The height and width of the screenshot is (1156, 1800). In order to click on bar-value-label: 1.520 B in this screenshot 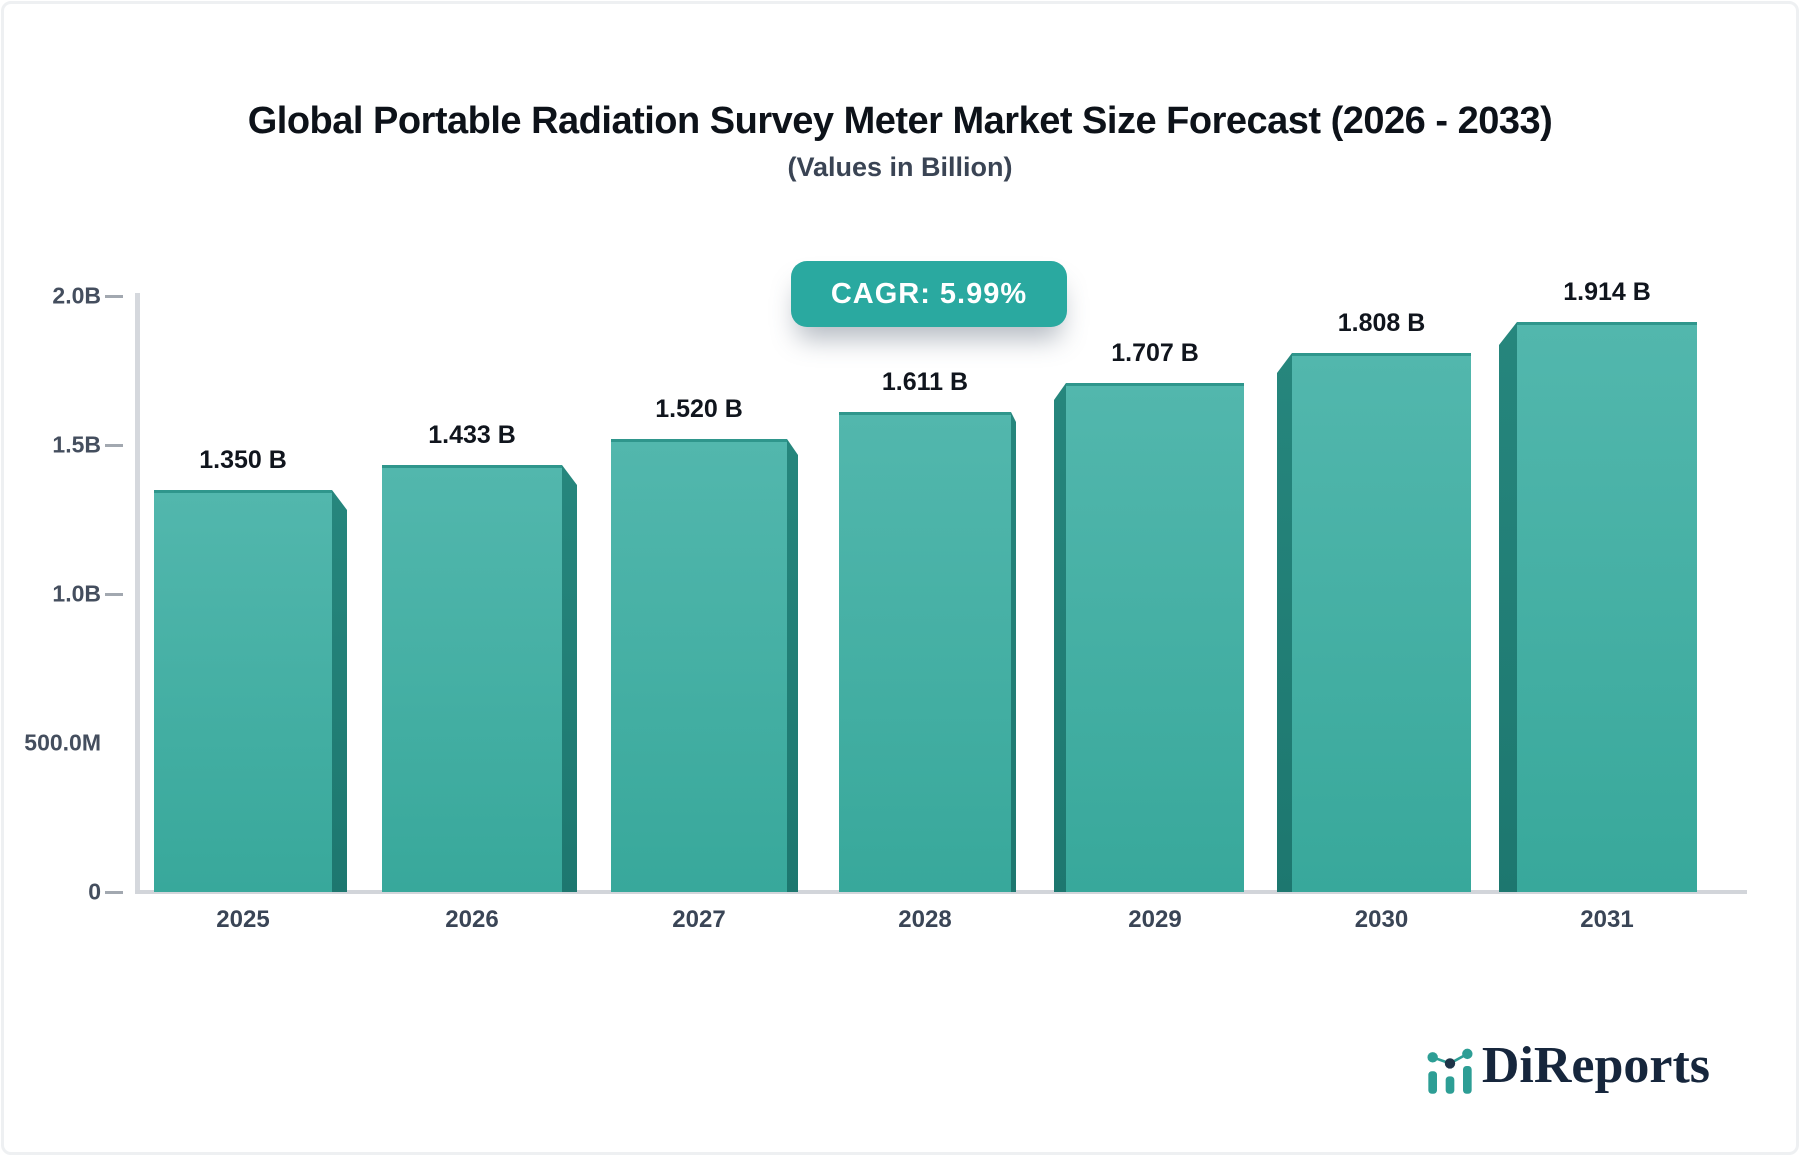, I will do `click(699, 409)`.